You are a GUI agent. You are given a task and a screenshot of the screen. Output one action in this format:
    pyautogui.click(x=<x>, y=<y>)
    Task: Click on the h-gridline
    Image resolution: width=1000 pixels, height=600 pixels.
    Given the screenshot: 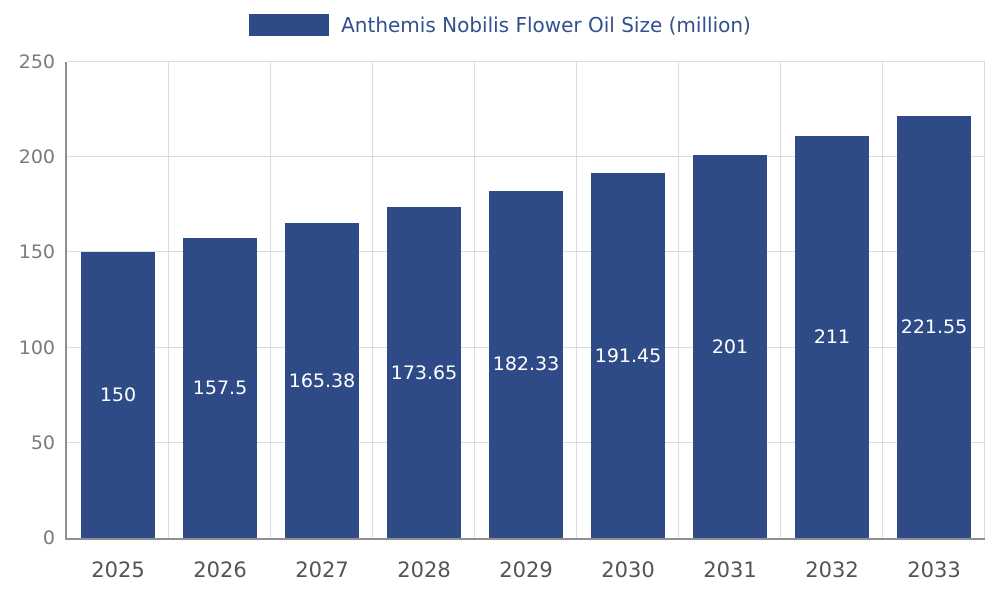 What is the action you would take?
    pyautogui.click(x=526, y=61)
    